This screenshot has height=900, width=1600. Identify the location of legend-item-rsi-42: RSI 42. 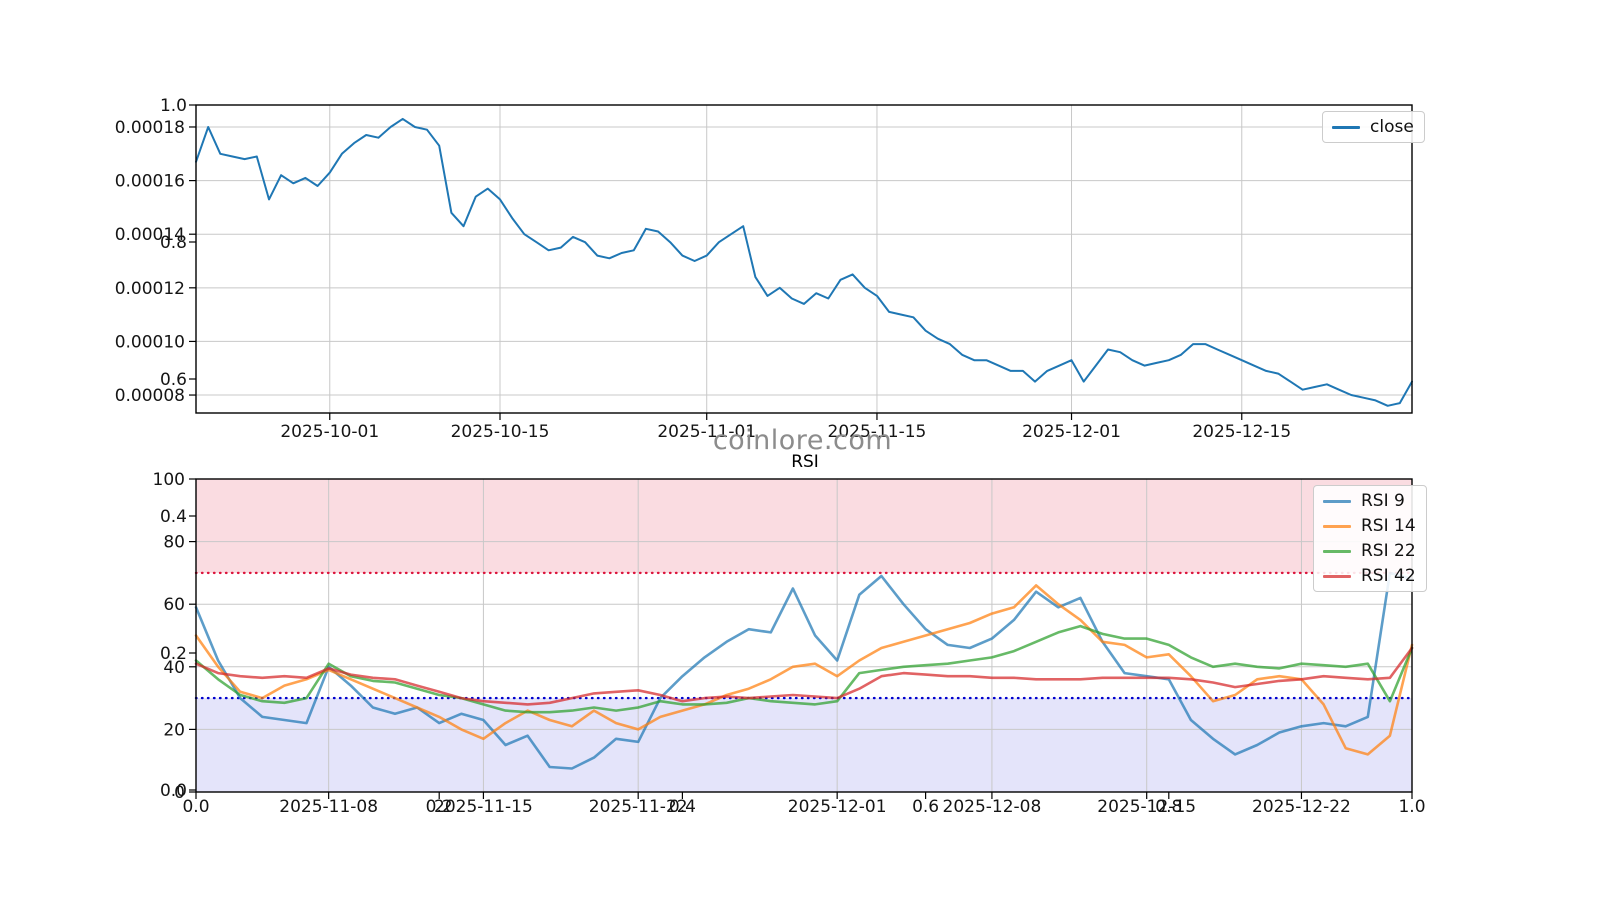
(1369, 576).